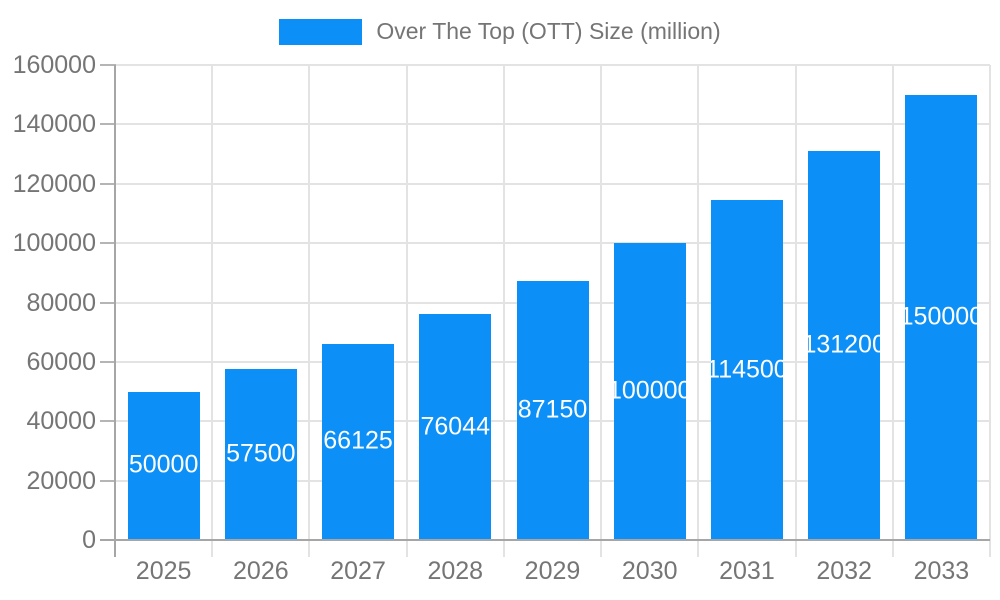 The image size is (1000, 600). Describe the element at coordinates (649, 571) in the screenshot. I see `x-tick-label: 2030` at that location.